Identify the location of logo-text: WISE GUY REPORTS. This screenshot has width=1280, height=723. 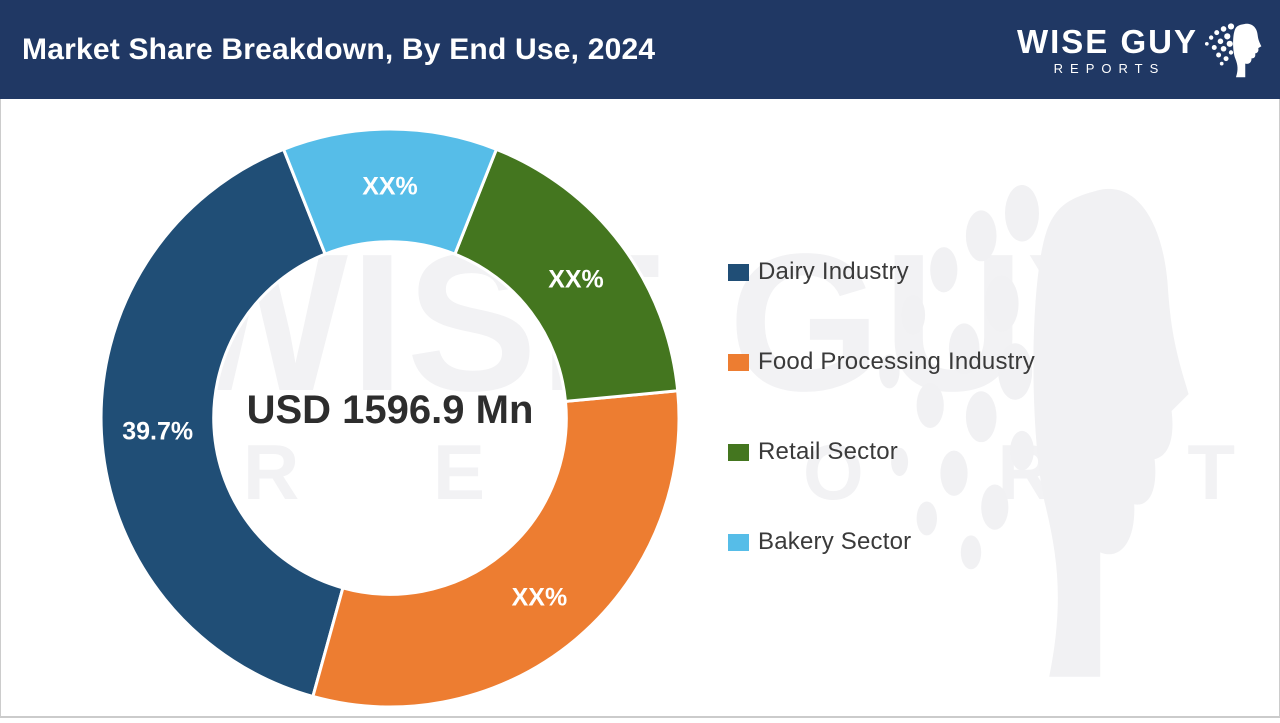
(1107, 50).